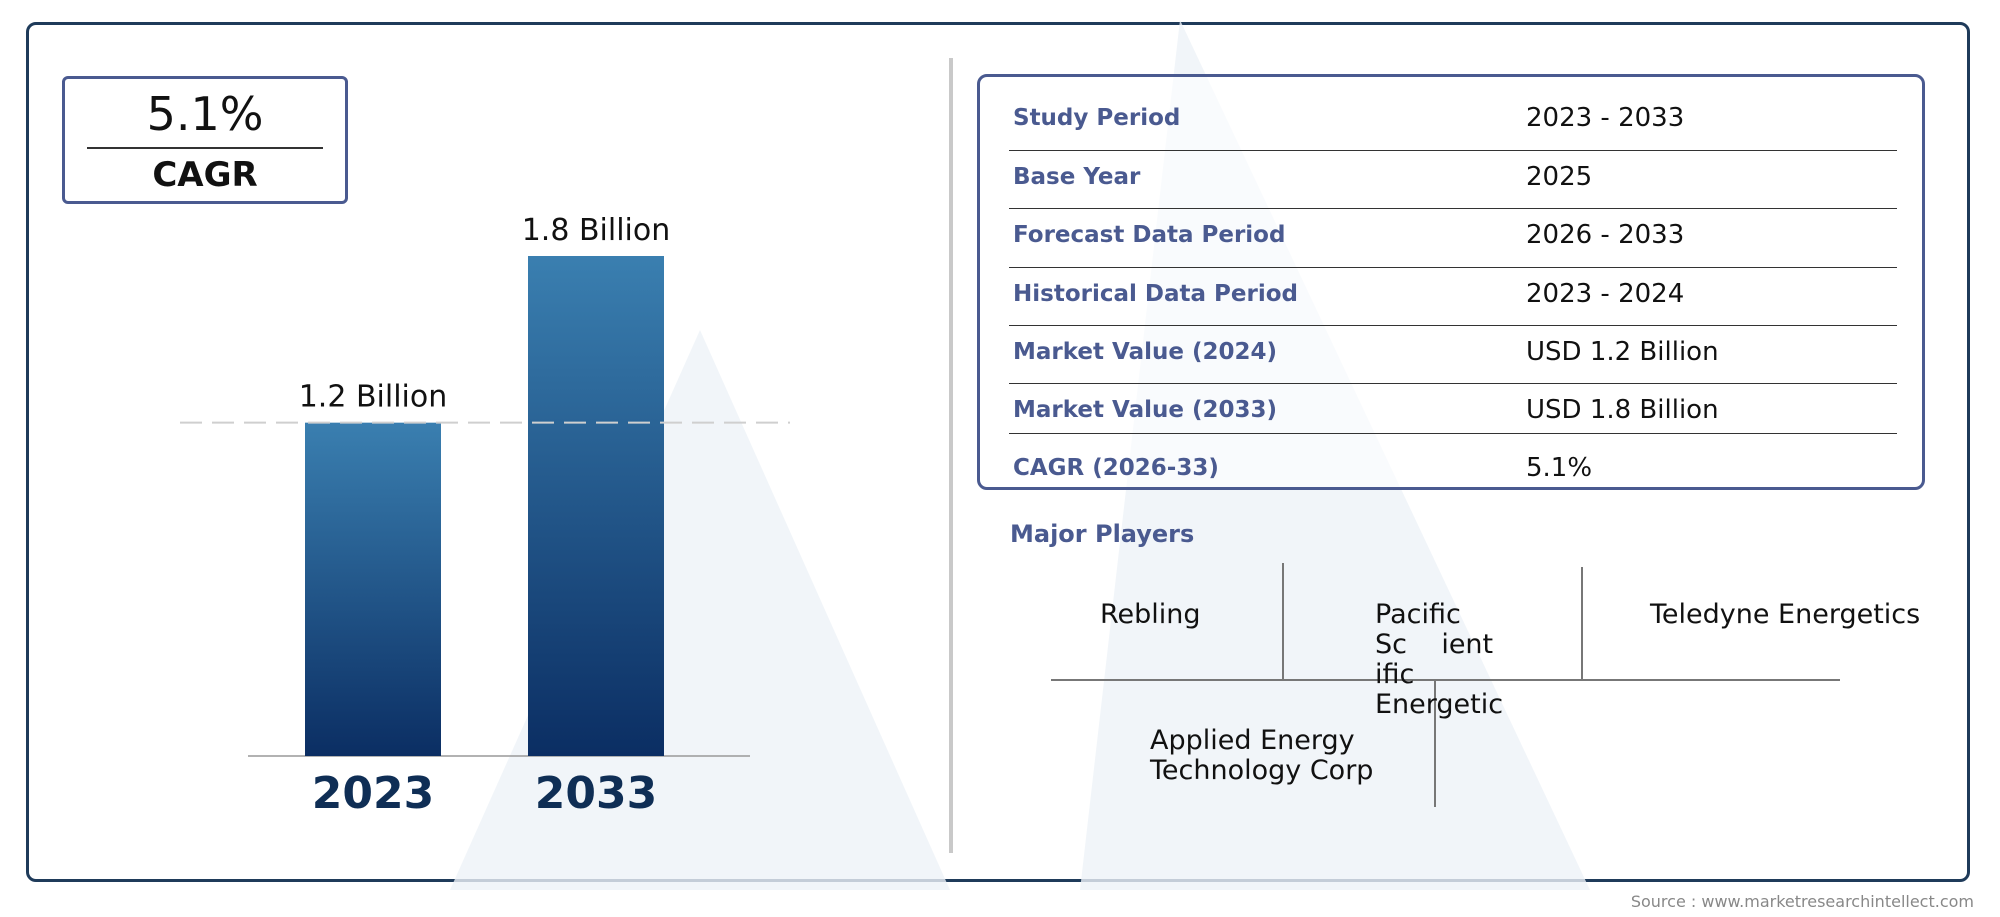 The image size is (2000, 917). Describe the element at coordinates (1559, 177) in the screenshot. I see `info-value: 2025` at that location.